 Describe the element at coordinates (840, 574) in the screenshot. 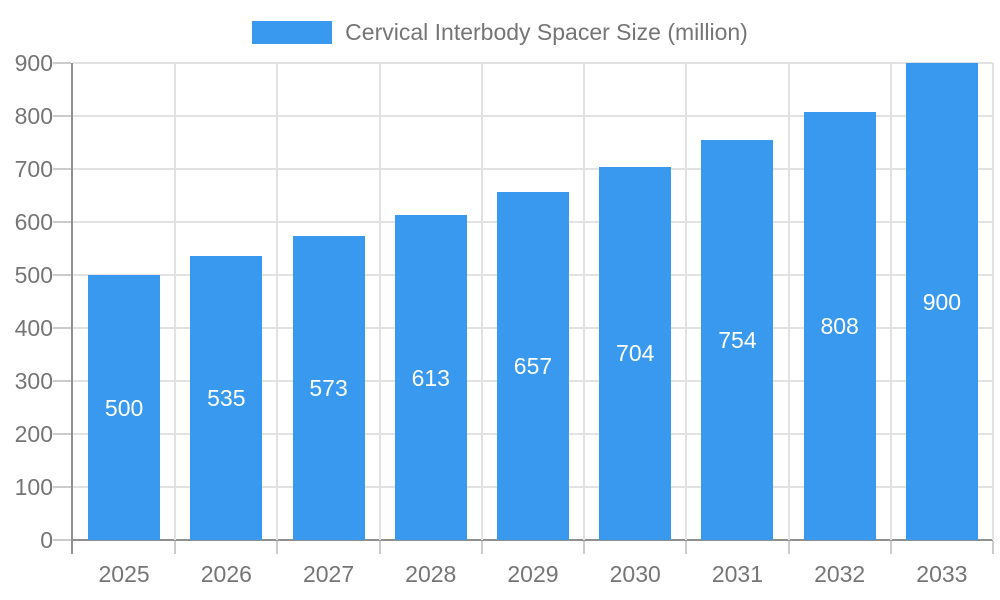

I see `x-axis-tick-label: 2032` at that location.